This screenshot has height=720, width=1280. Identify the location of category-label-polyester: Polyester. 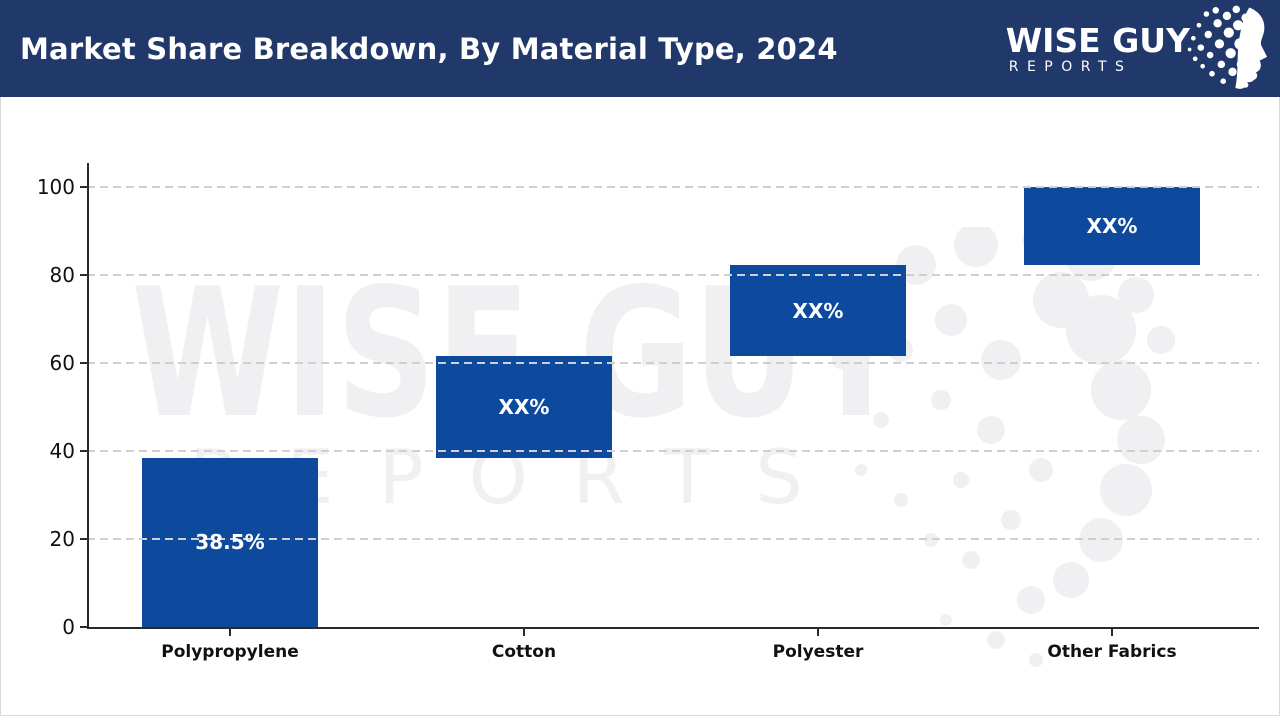
(818, 652).